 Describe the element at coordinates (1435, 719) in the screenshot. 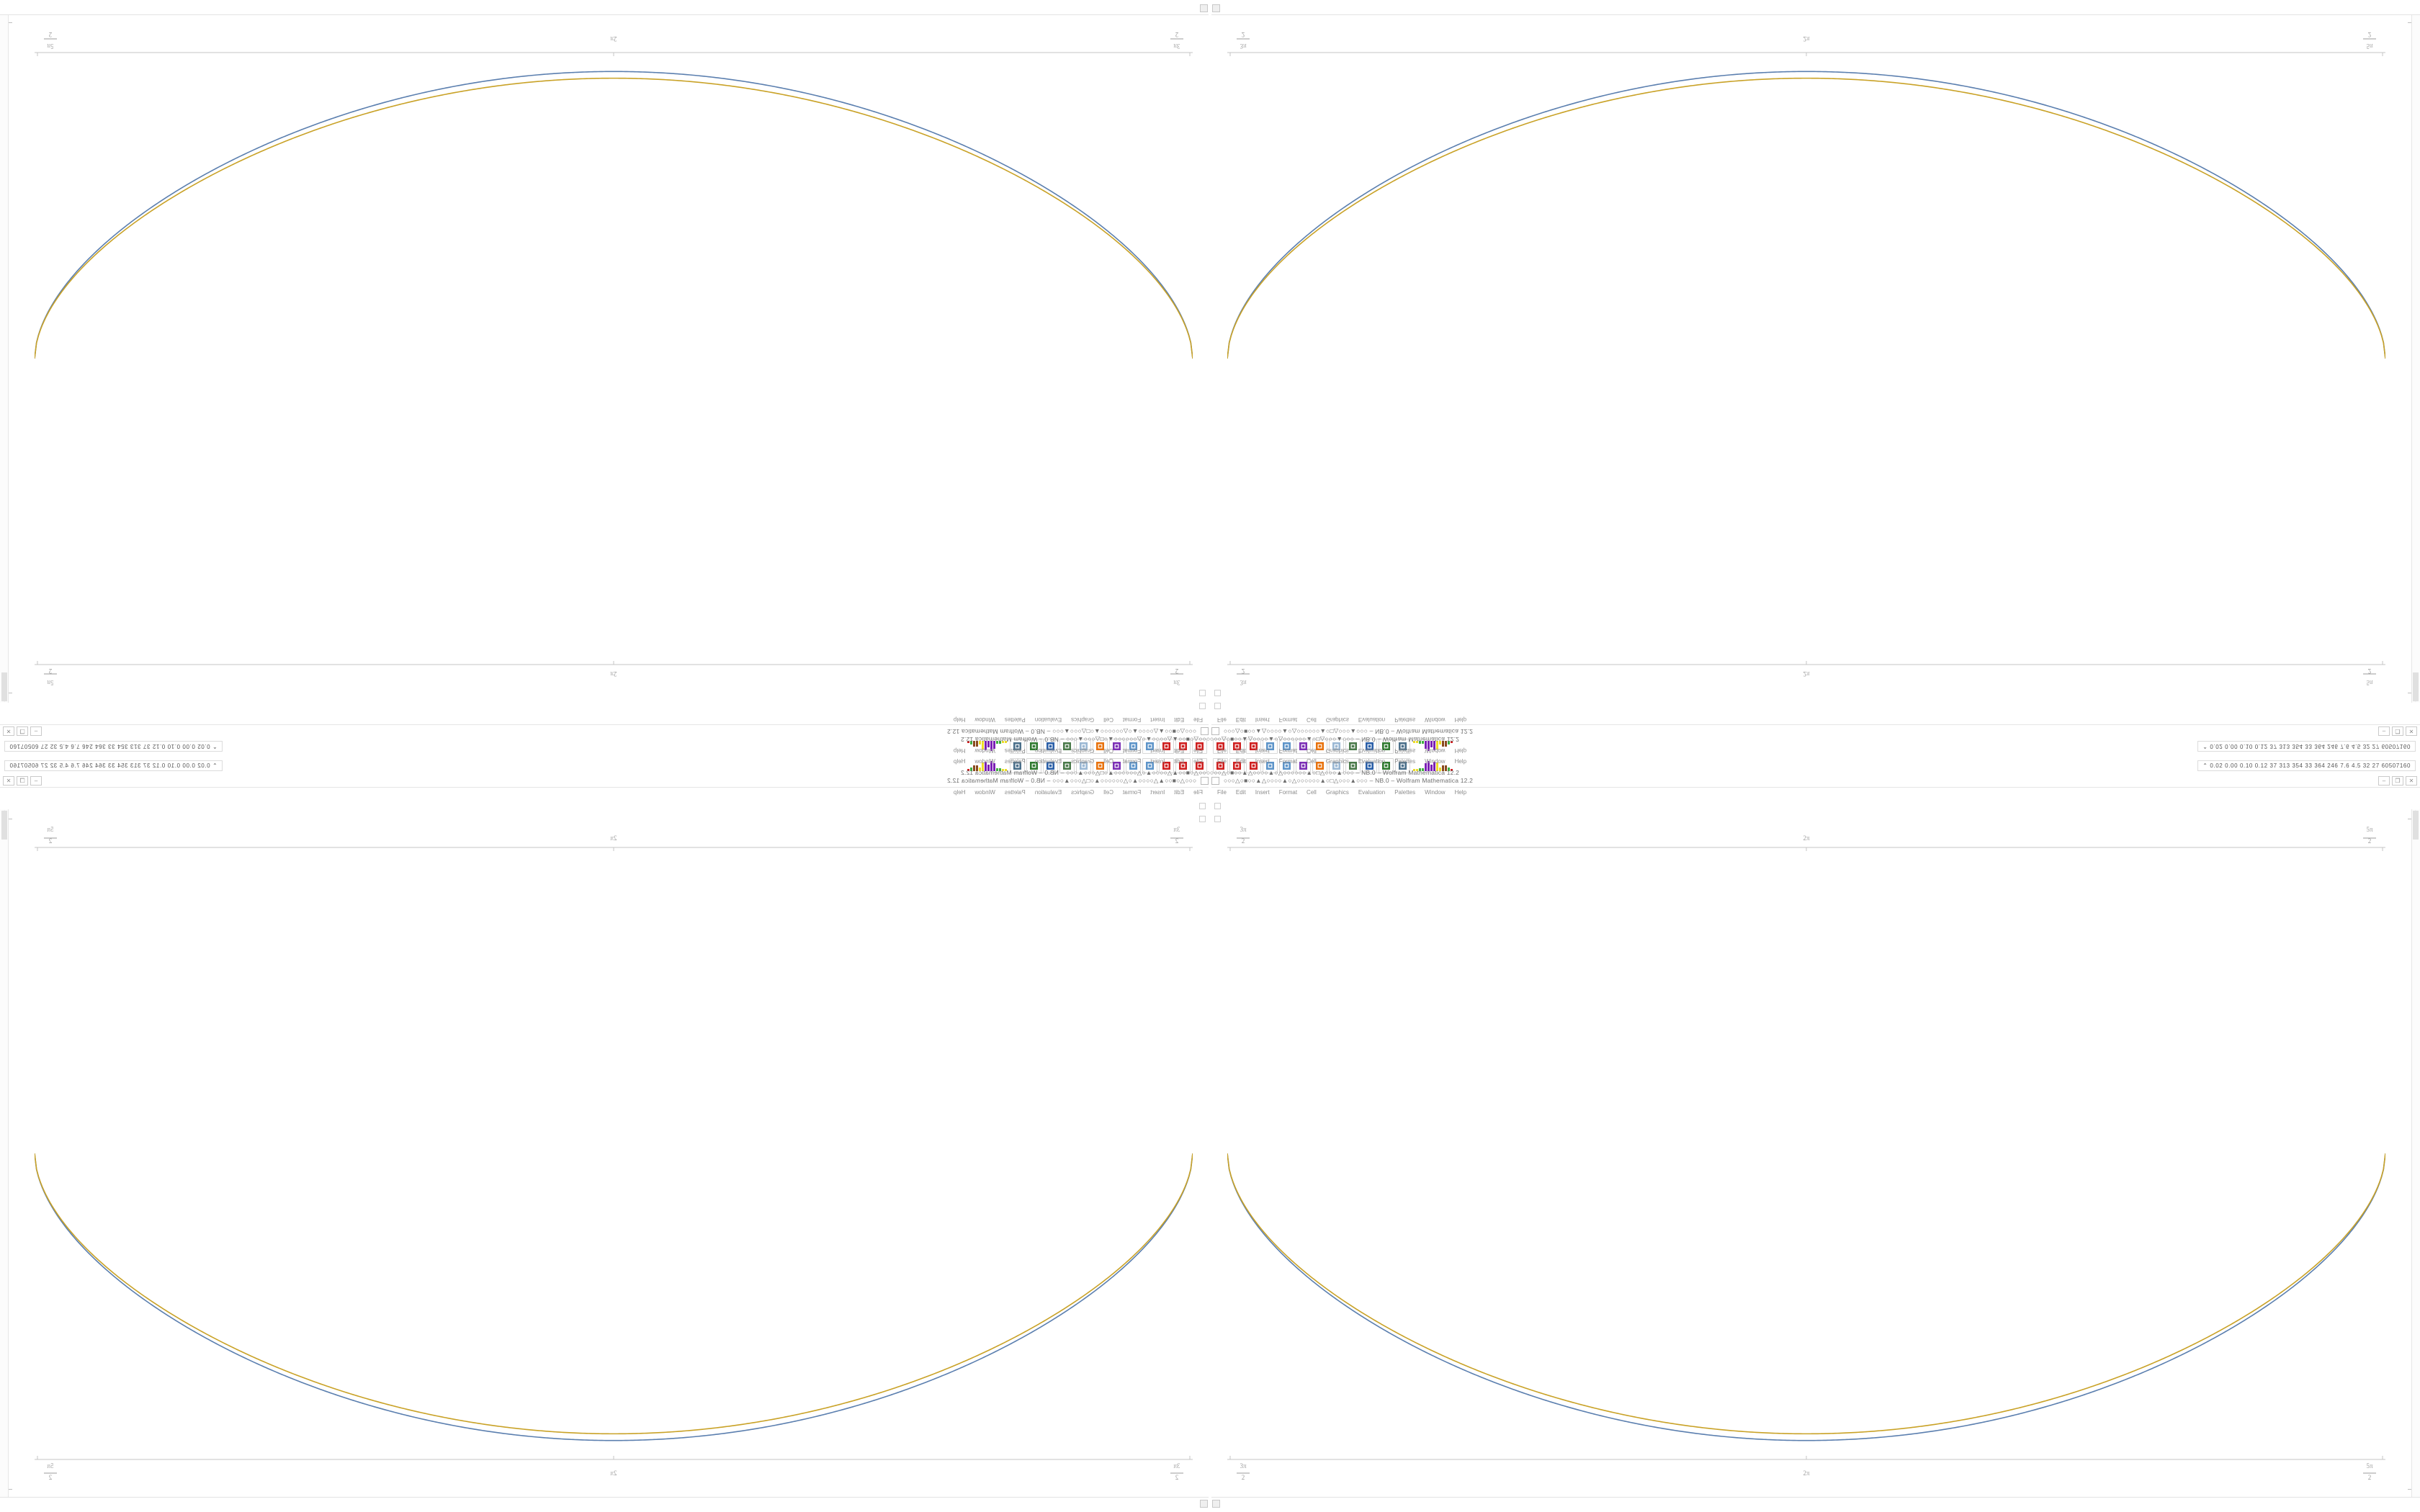

I see `menu-item-window: Window` at that location.